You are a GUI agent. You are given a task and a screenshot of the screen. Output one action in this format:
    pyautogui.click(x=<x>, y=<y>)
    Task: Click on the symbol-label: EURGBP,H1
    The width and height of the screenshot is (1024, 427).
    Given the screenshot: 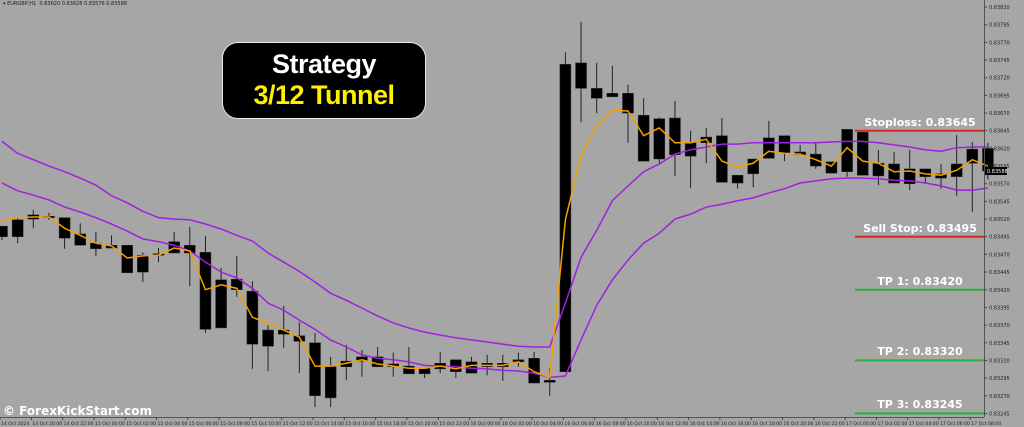 What is the action you would take?
    pyautogui.click(x=22, y=4)
    